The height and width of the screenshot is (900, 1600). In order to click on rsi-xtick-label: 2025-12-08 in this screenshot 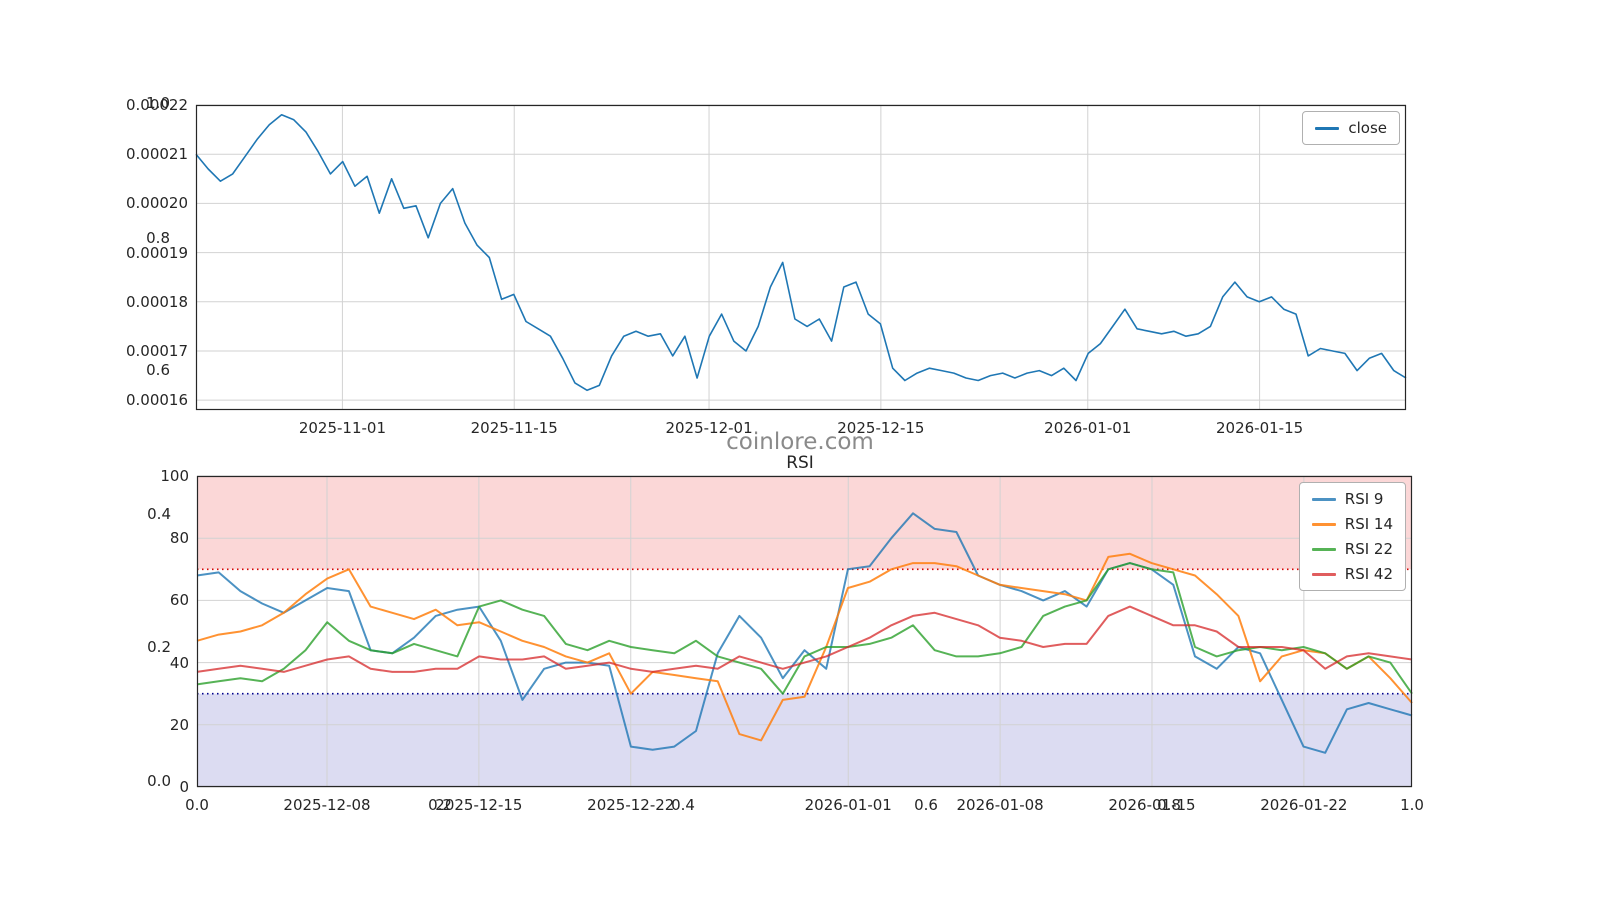, I will do `click(327, 805)`.